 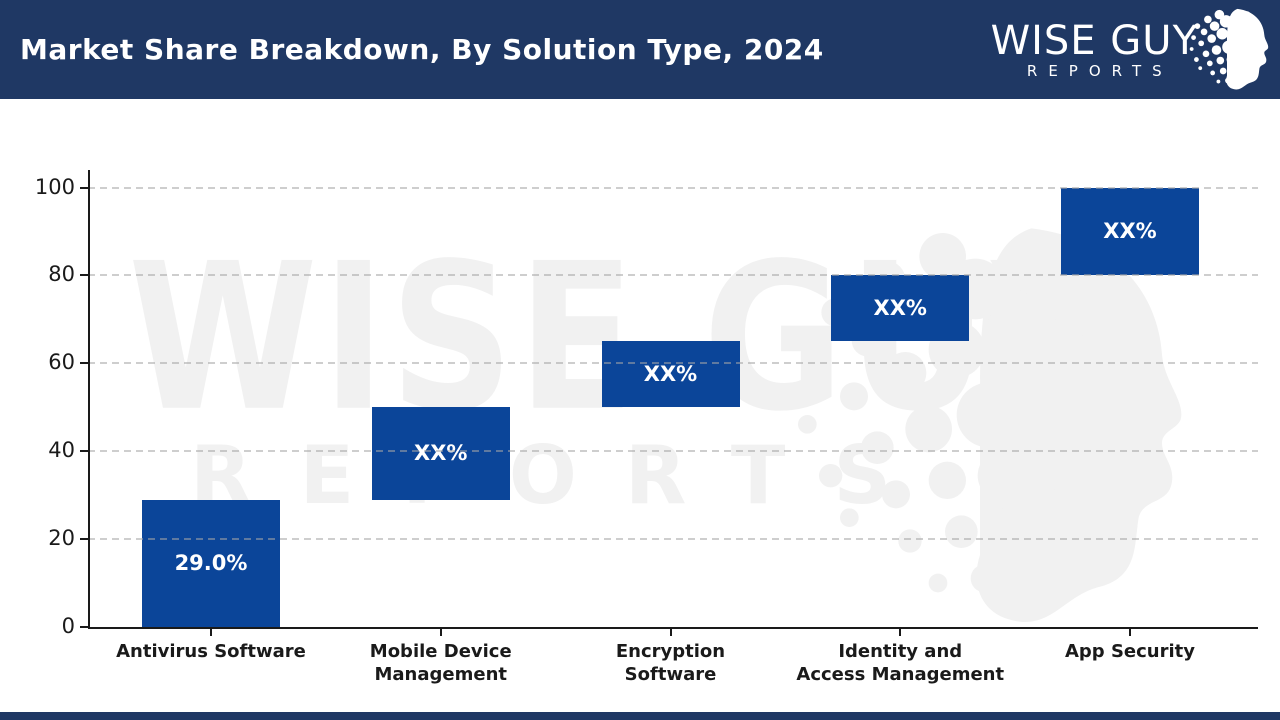 I want to click on bar-value-label-5: XX%, so click(x=1130, y=231).